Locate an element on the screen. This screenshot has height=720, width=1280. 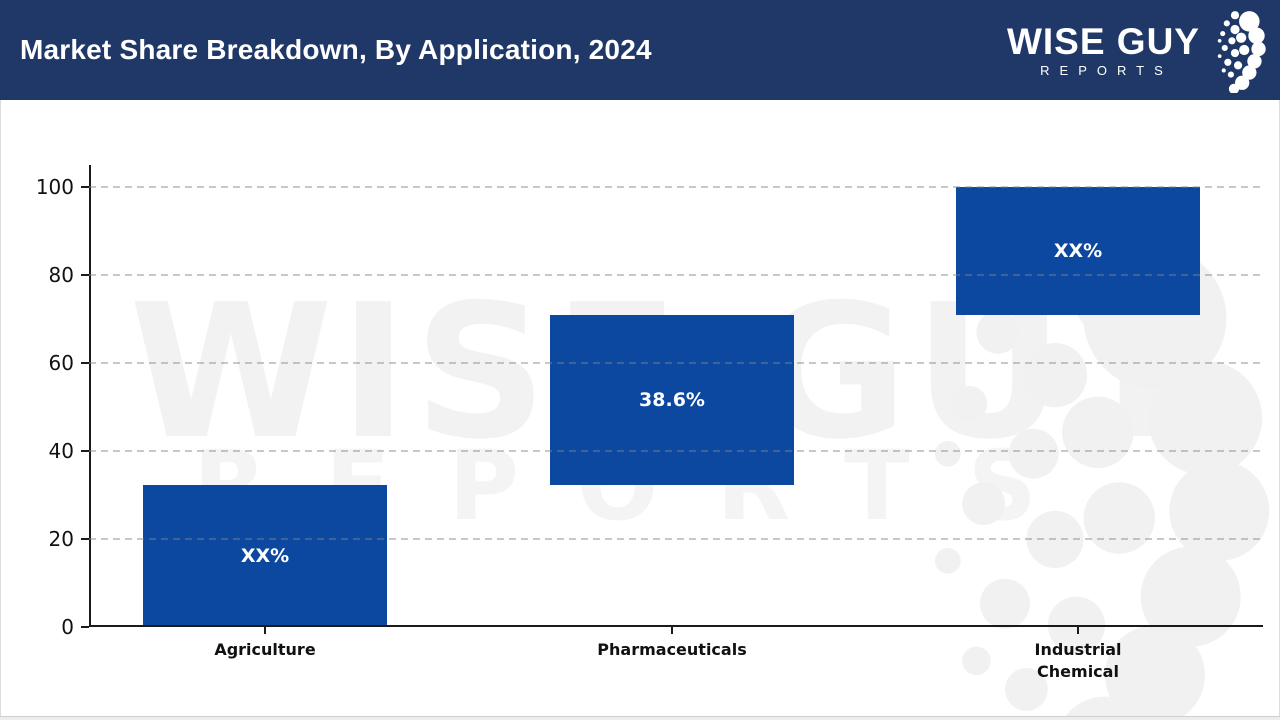
x-category-label: Industrial Chemical is located at coordinates (1078, 660).